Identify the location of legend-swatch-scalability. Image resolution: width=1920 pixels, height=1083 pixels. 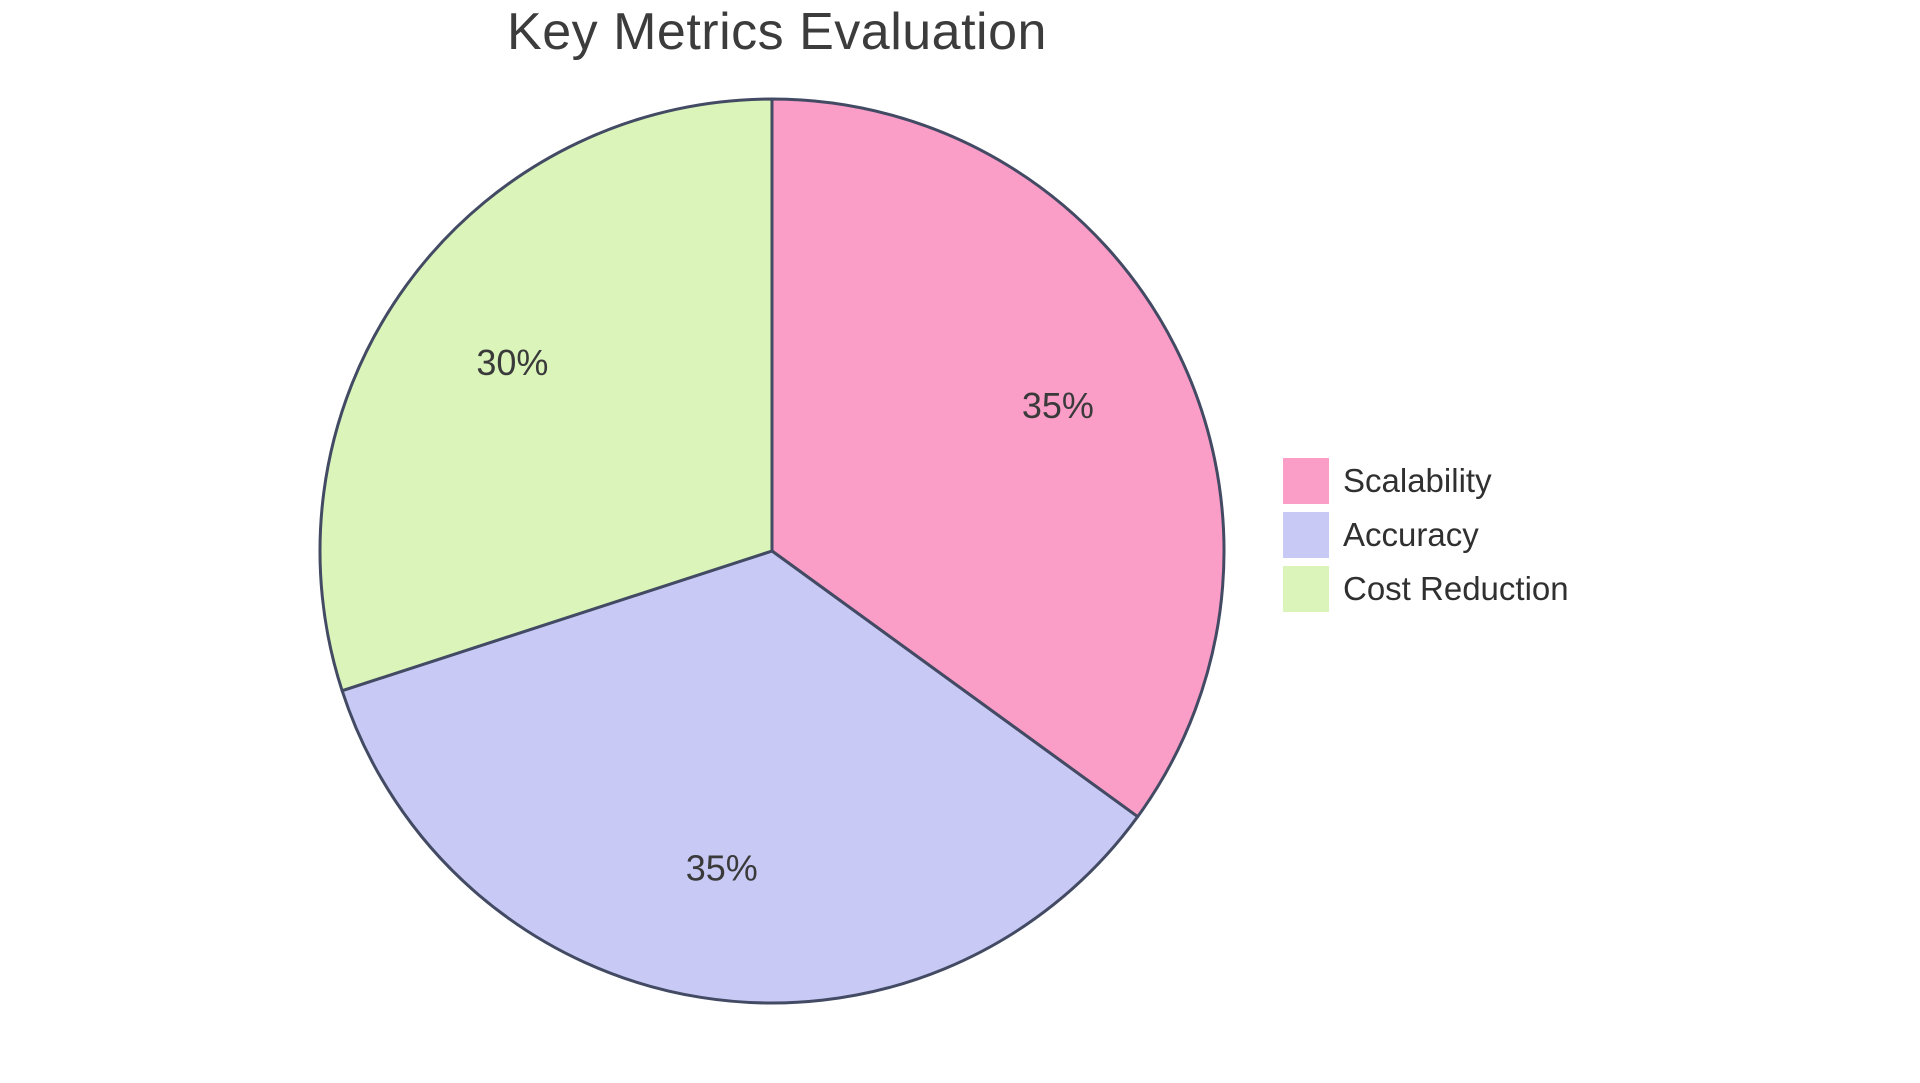
(1306, 481).